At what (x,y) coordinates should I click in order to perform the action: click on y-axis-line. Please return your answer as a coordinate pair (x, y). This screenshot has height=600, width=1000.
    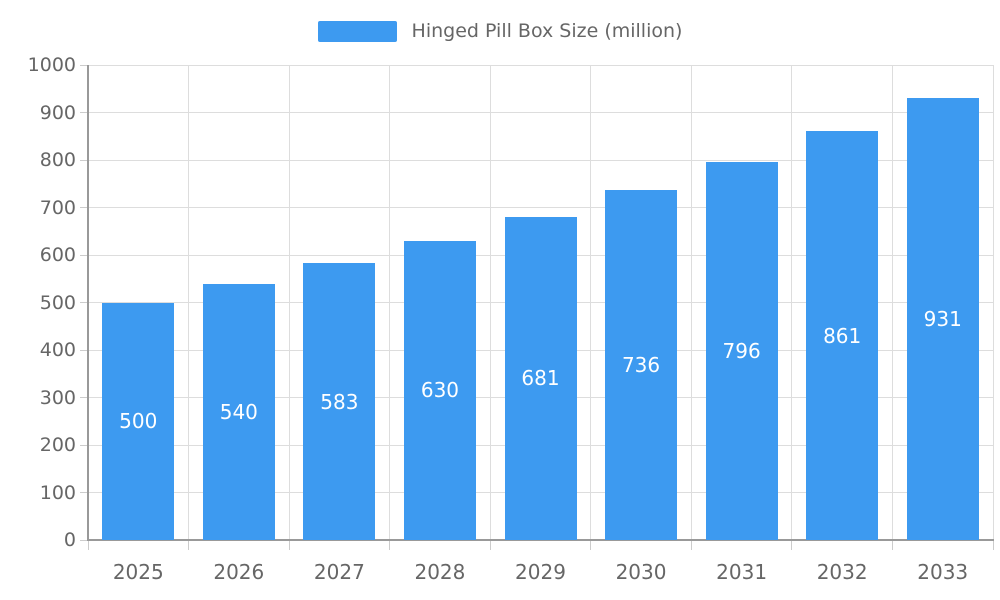
    Looking at the image, I should click on (88, 303).